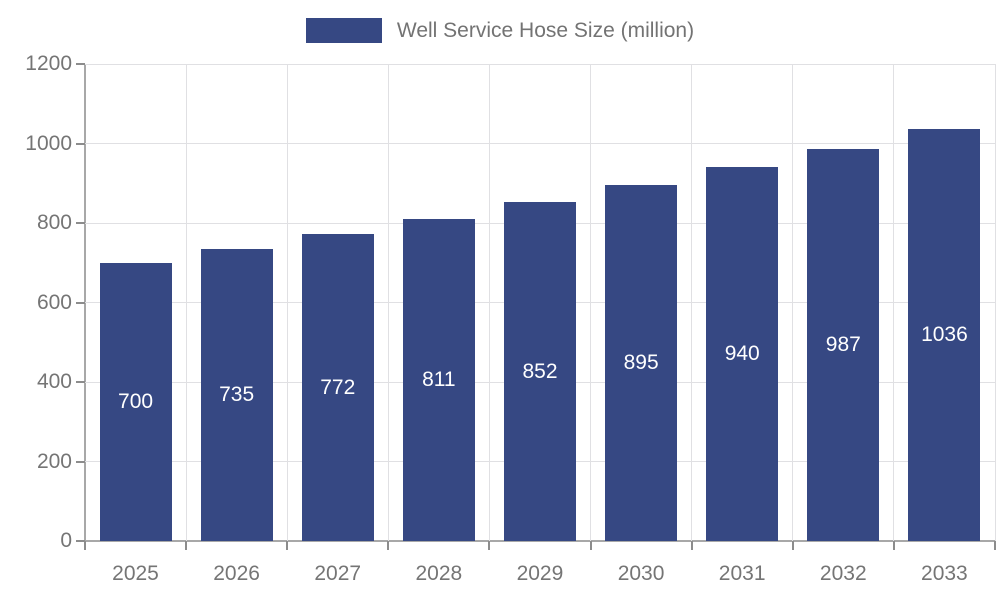 Image resolution: width=1000 pixels, height=600 pixels. I want to click on bar-value-label: 700, so click(136, 401).